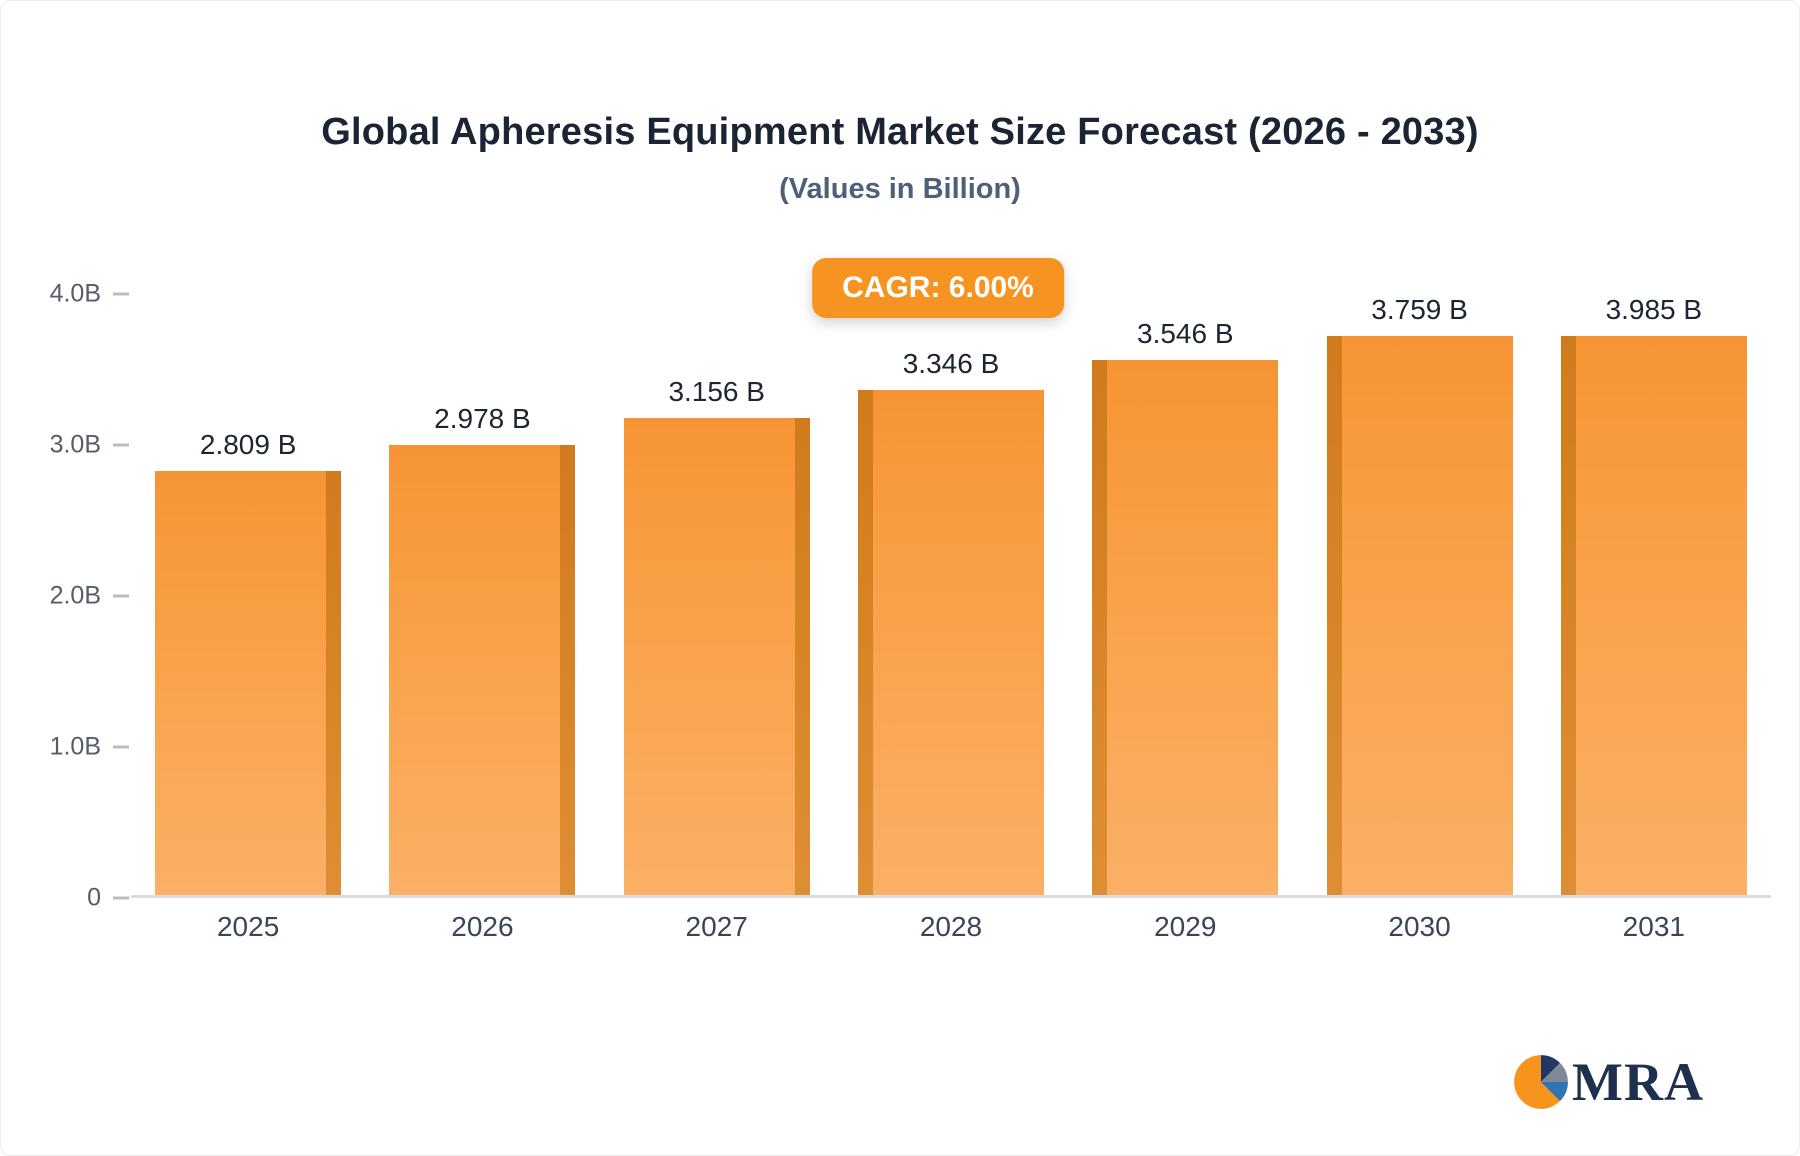 The height and width of the screenshot is (1156, 1800). I want to click on bar-2030, so click(1419, 615).